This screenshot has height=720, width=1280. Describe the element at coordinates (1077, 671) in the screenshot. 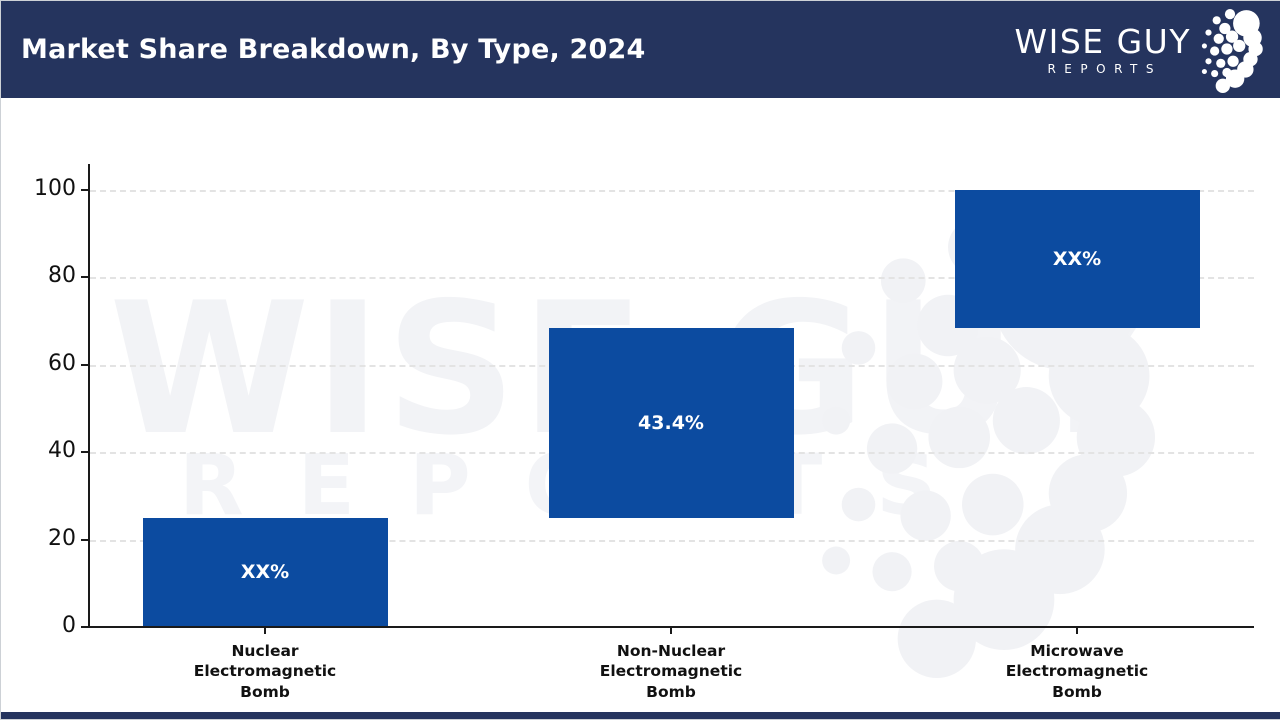

I see `x-axis-category-label: Microwave Electromagnetic Bomb` at that location.